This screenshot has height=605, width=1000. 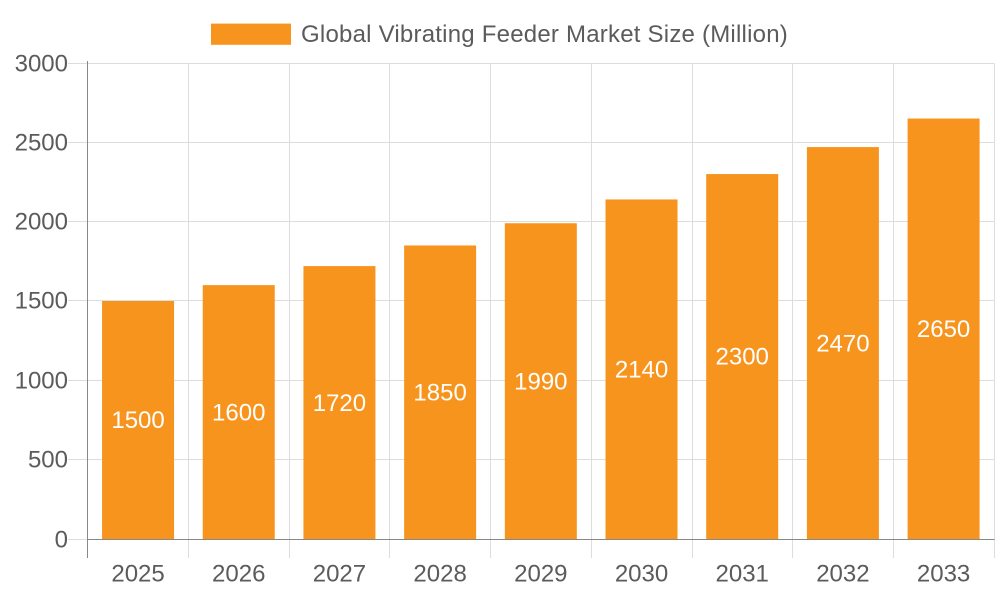 I want to click on svg-text: 2026, so click(x=238, y=574).